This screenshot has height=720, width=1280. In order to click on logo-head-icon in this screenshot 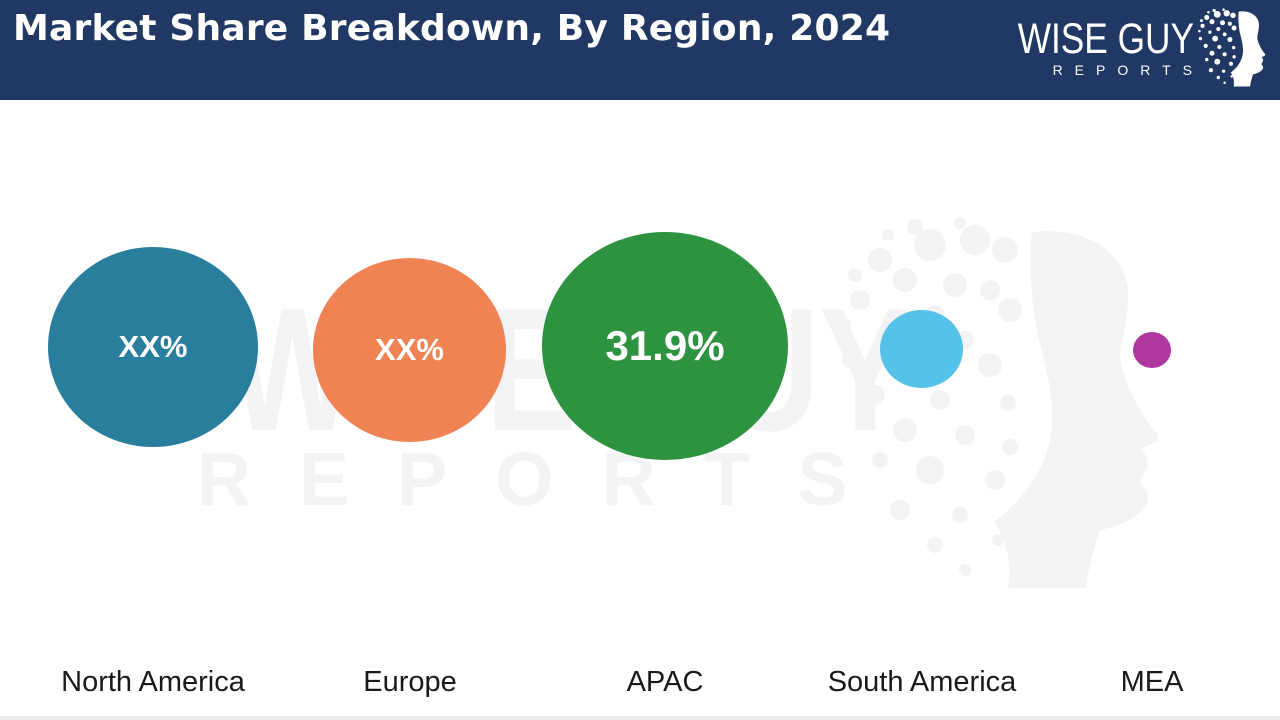, I will do `click(1232, 48)`.